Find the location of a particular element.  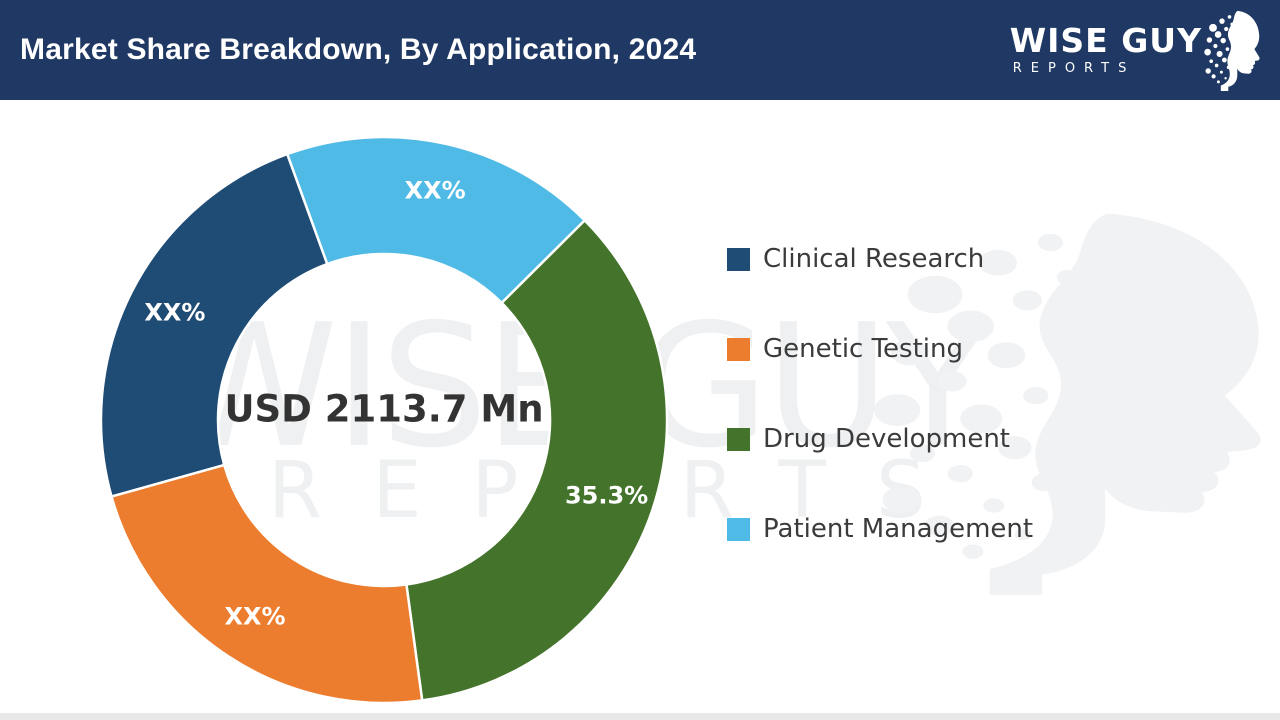

legend-item-clinical-research: Clinical Research is located at coordinates (880, 259).